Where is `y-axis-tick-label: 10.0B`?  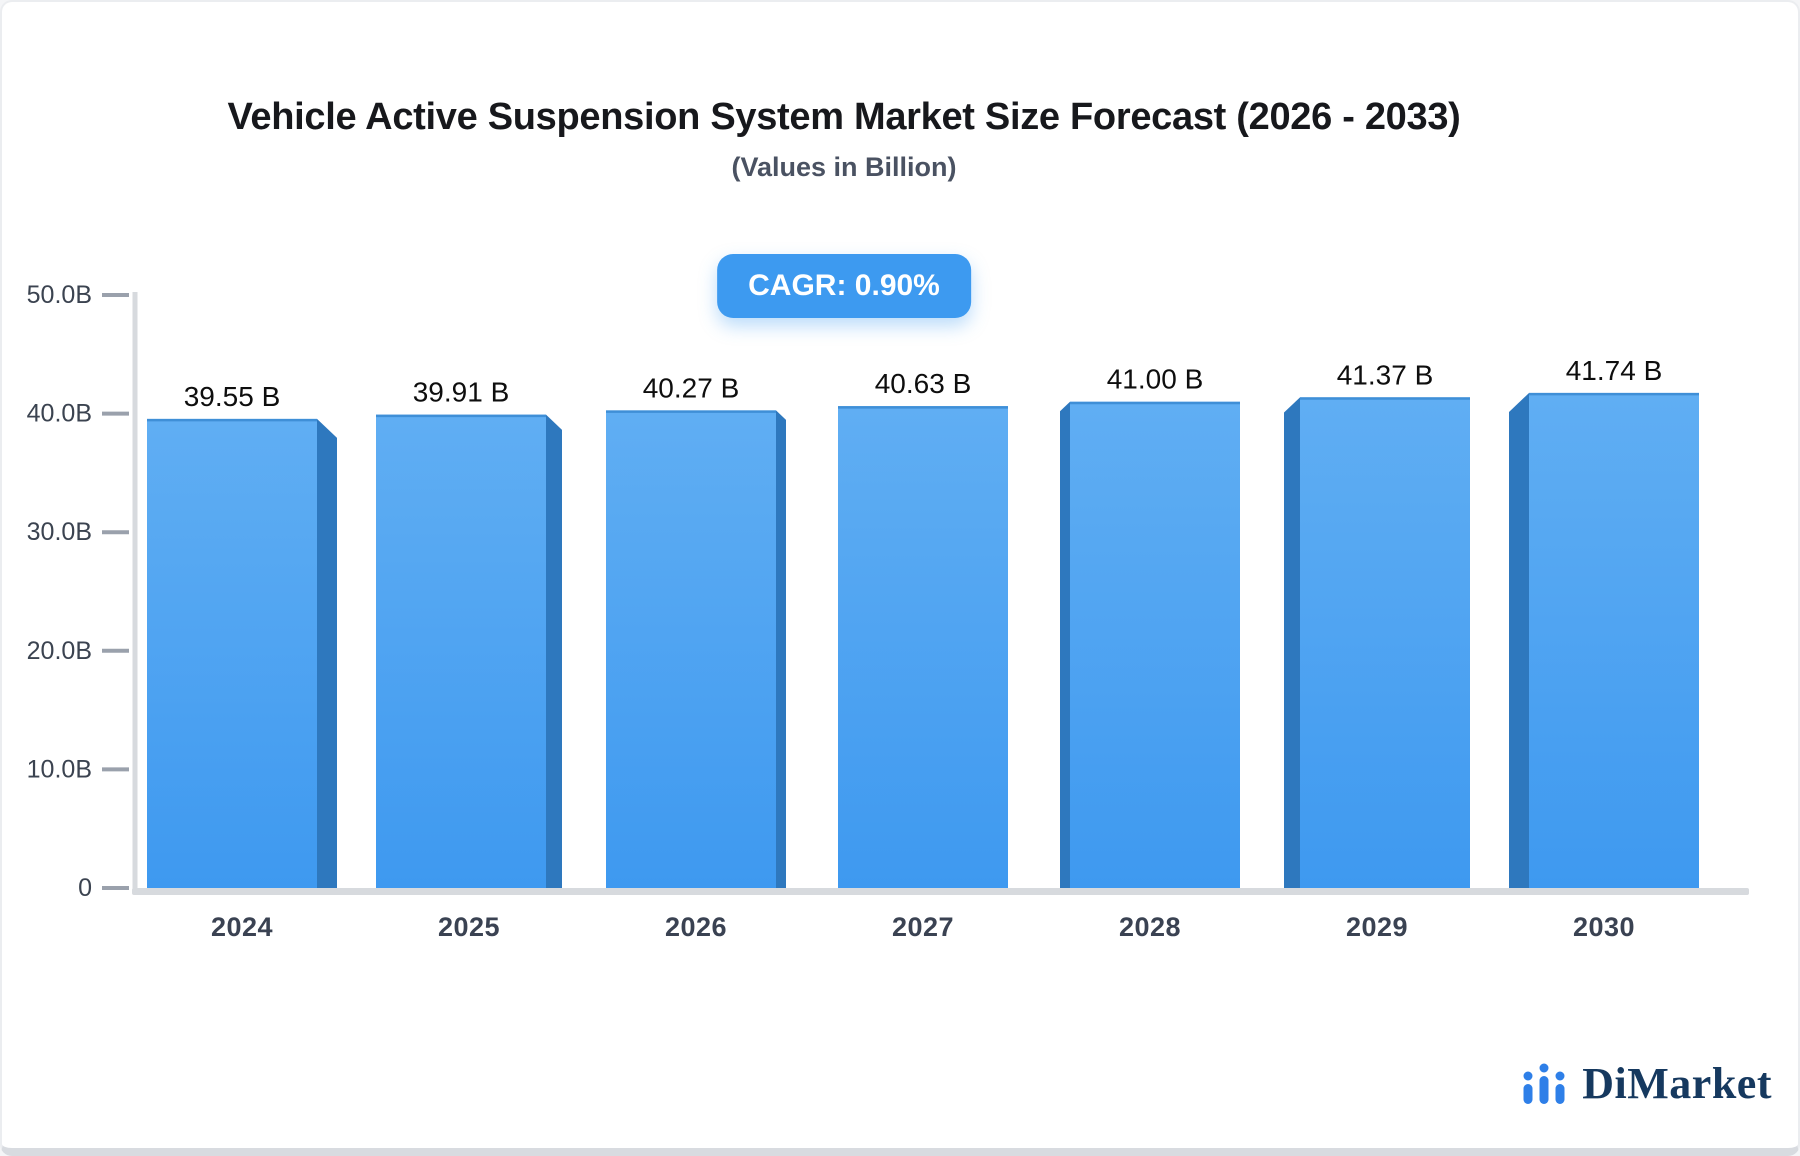 y-axis-tick-label: 10.0B is located at coordinates (59, 769).